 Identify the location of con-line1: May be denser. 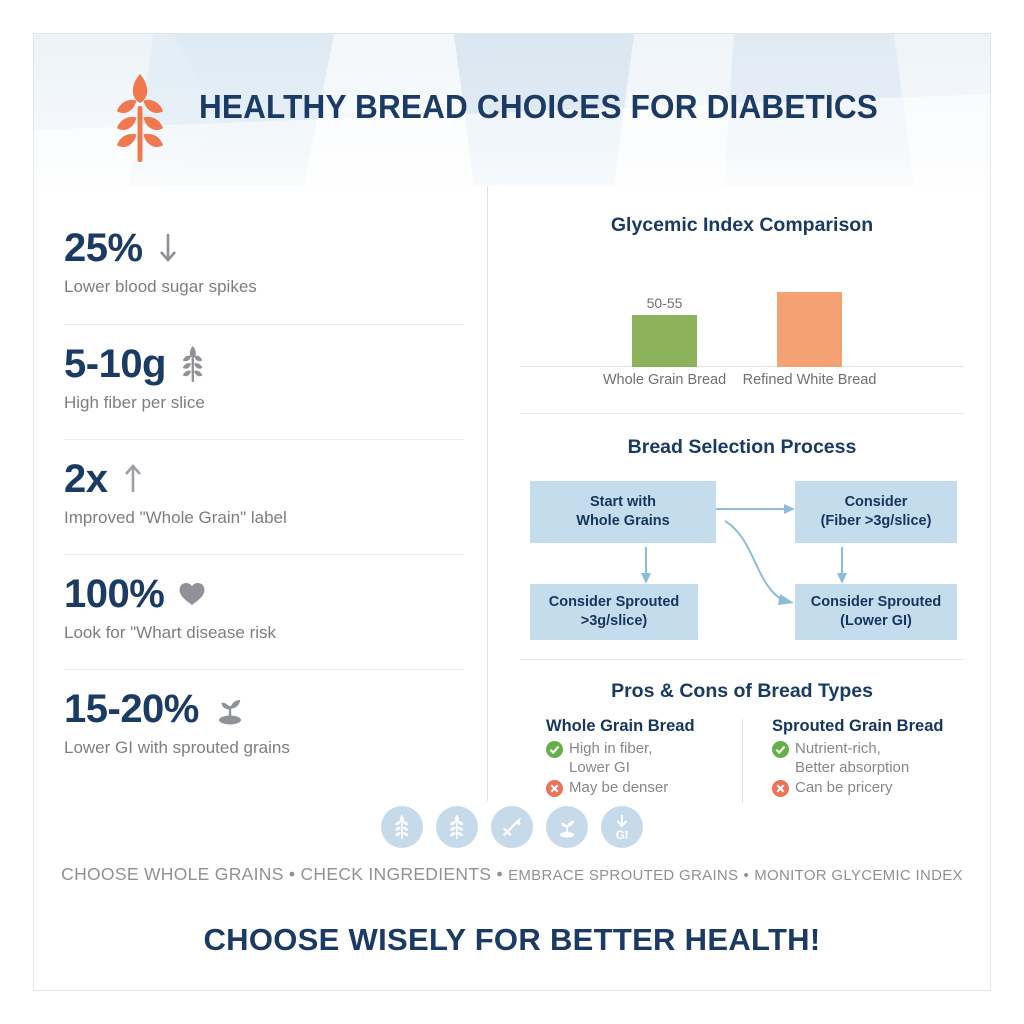
(619, 787).